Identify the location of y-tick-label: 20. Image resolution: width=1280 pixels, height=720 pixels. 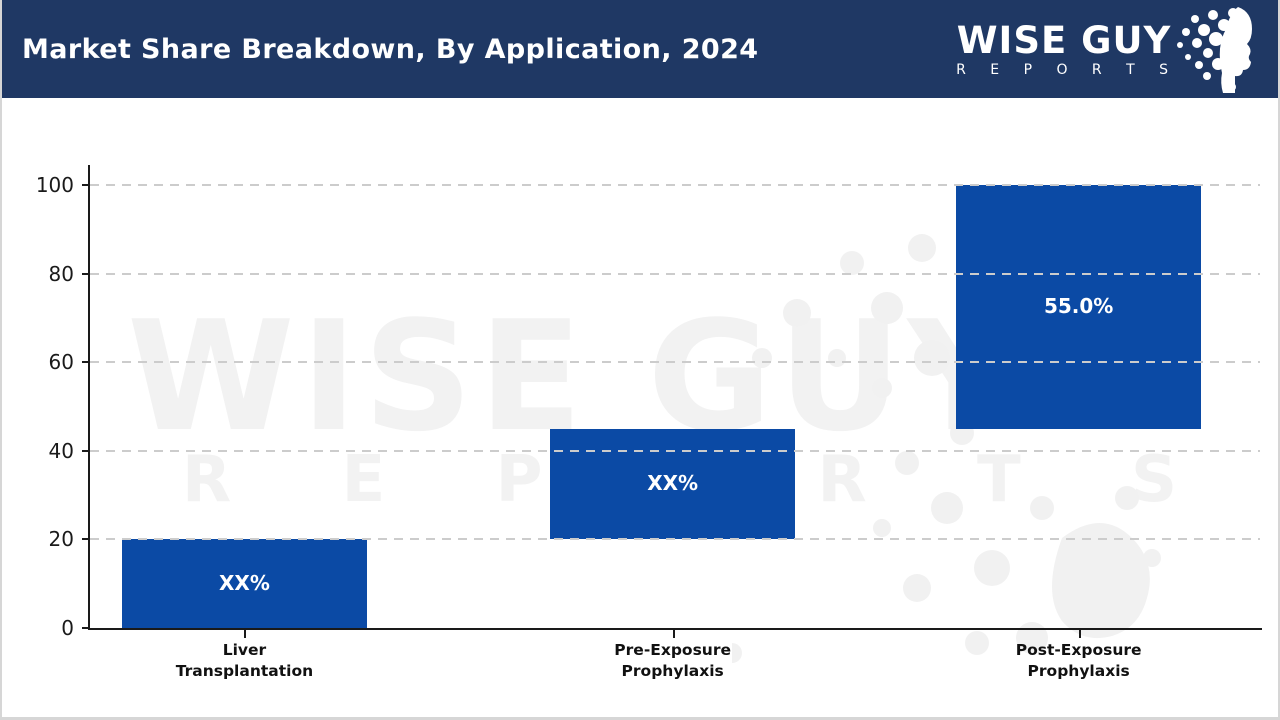
(61, 539).